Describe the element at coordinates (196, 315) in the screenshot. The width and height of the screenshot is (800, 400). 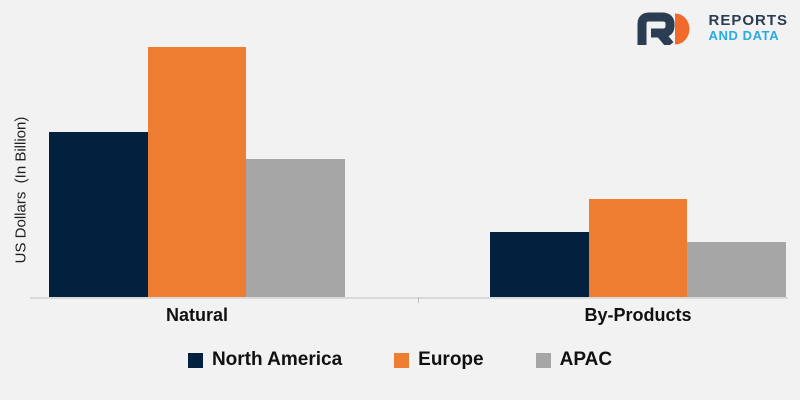
I see `category-label-natural: Natural` at that location.